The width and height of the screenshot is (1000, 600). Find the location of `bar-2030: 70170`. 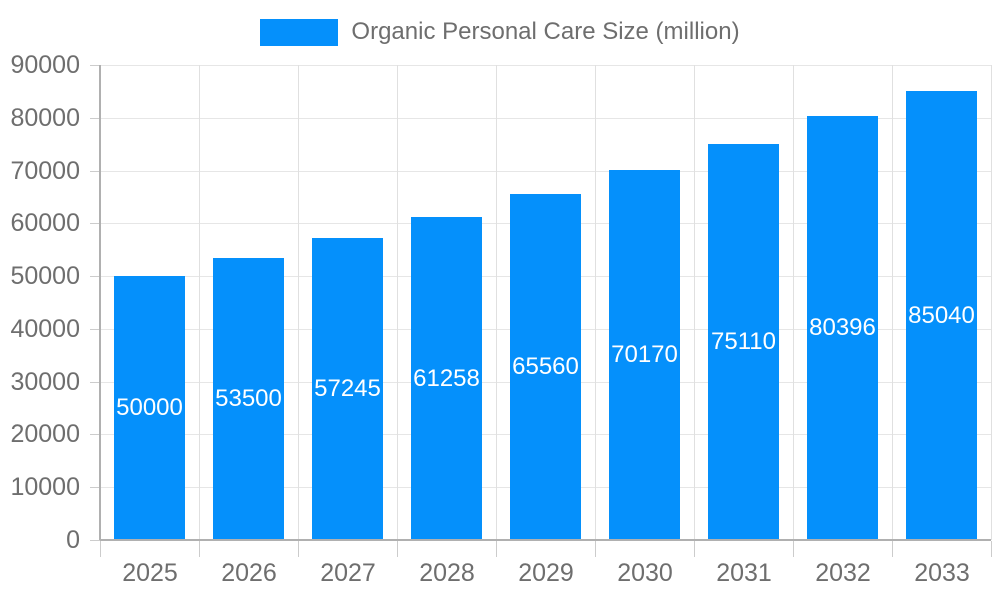

bar-2030: 70170 is located at coordinates (644, 355).